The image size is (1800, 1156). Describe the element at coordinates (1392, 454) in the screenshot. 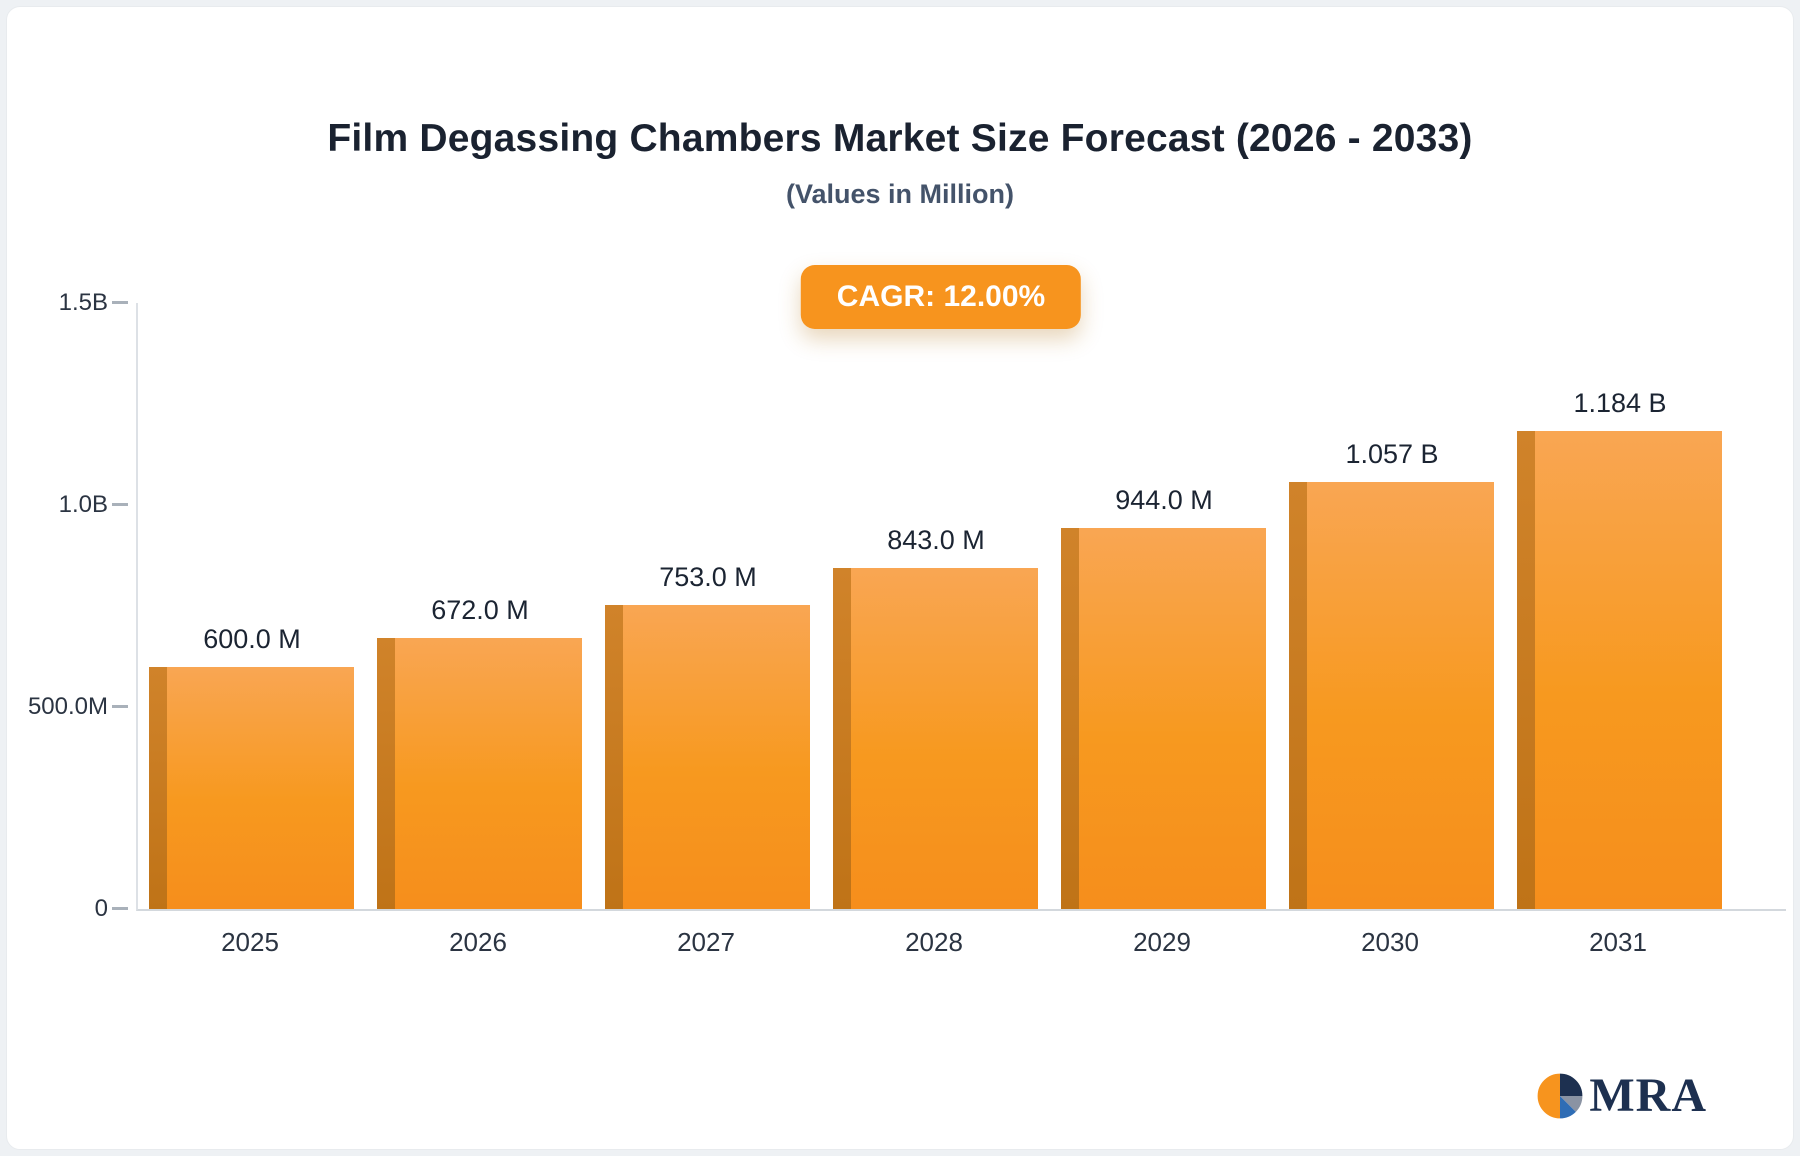

I see `bar-value-label: 1.057 B` at that location.